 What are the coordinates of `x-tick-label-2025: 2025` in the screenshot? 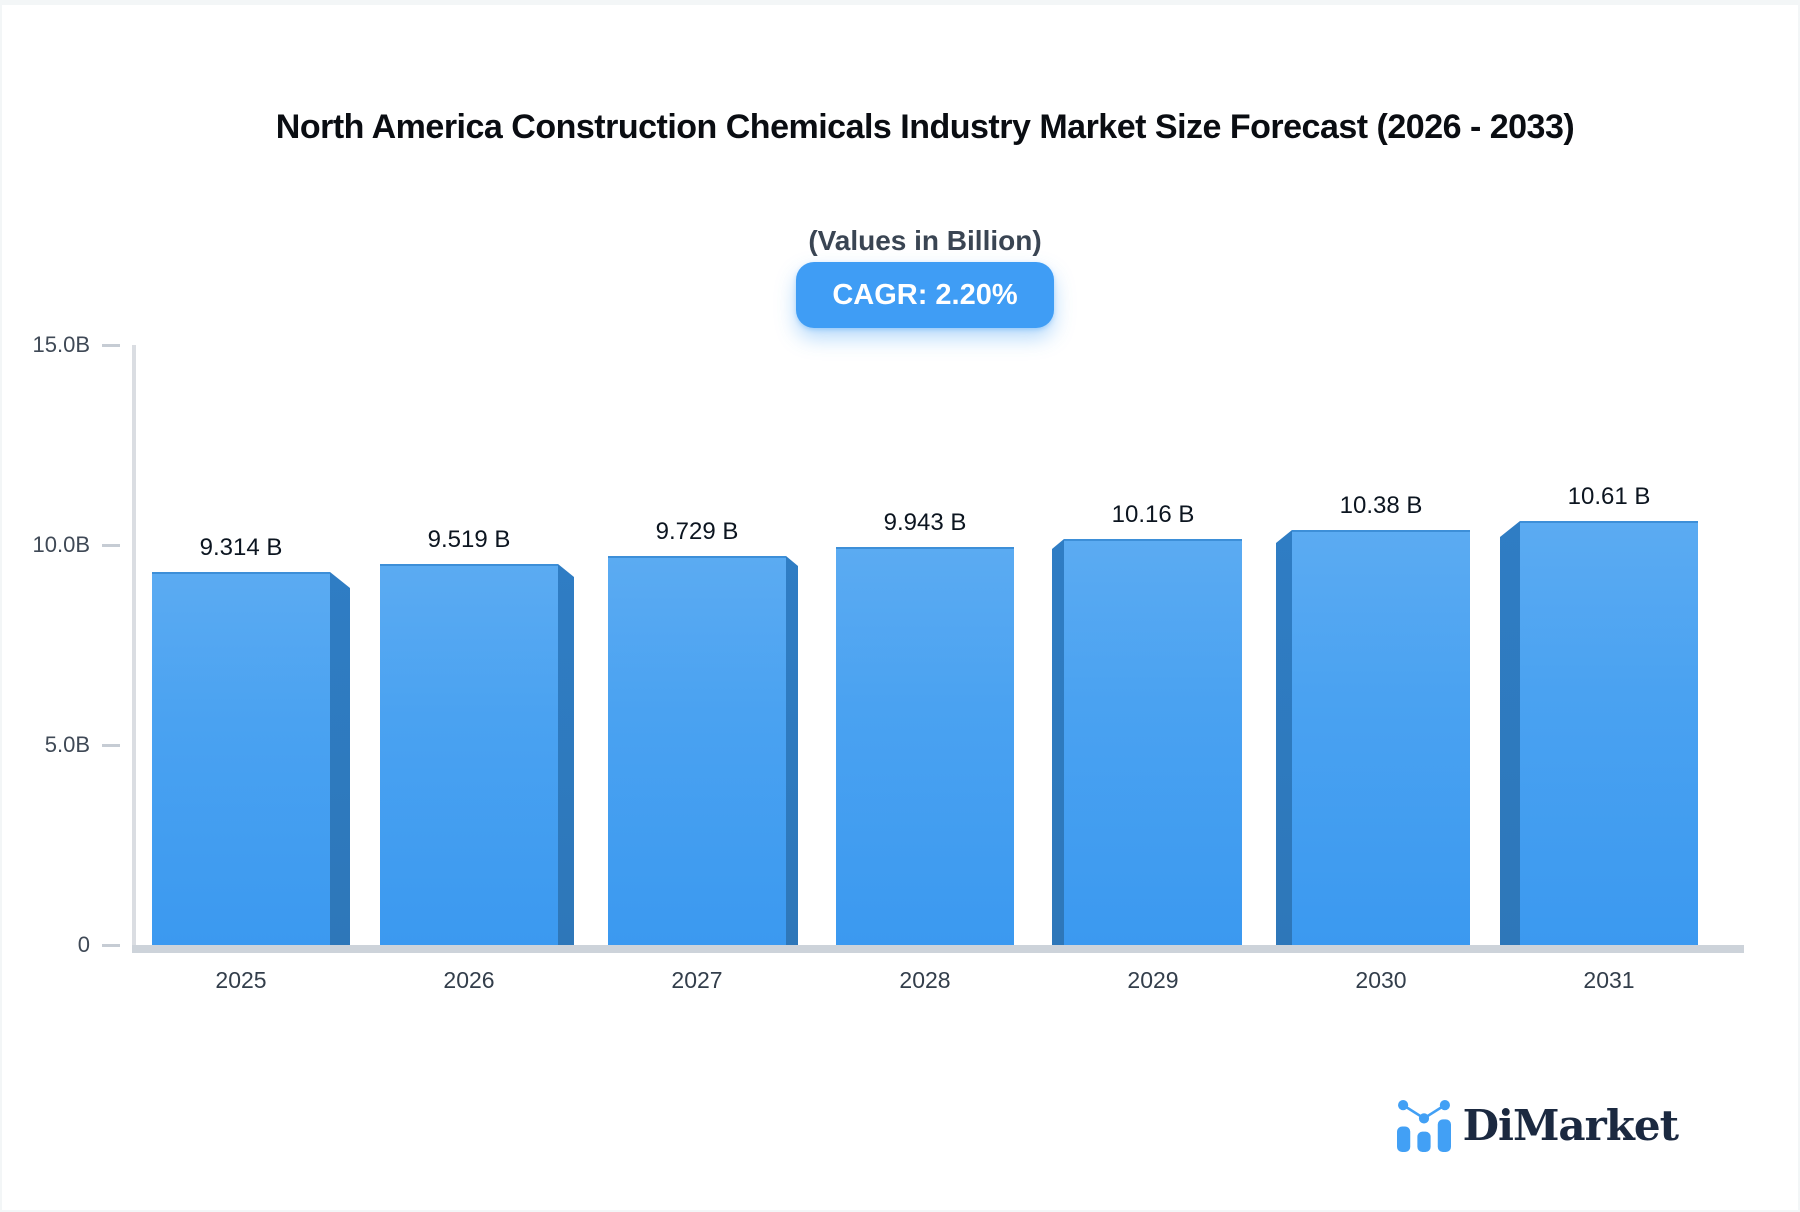 It's located at (241, 980).